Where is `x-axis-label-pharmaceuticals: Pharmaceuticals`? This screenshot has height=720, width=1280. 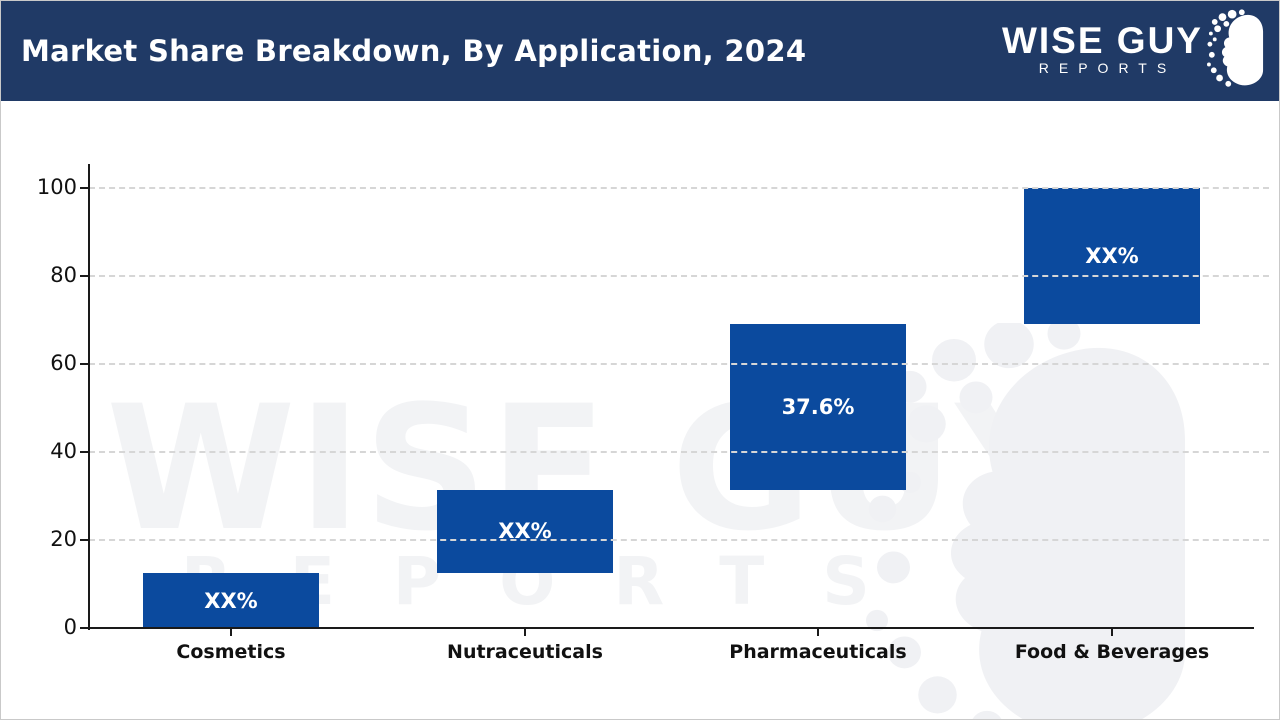
x-axis-label-pharmaceuticals: Pharmaceuticals is located at coordinates (818, 652).